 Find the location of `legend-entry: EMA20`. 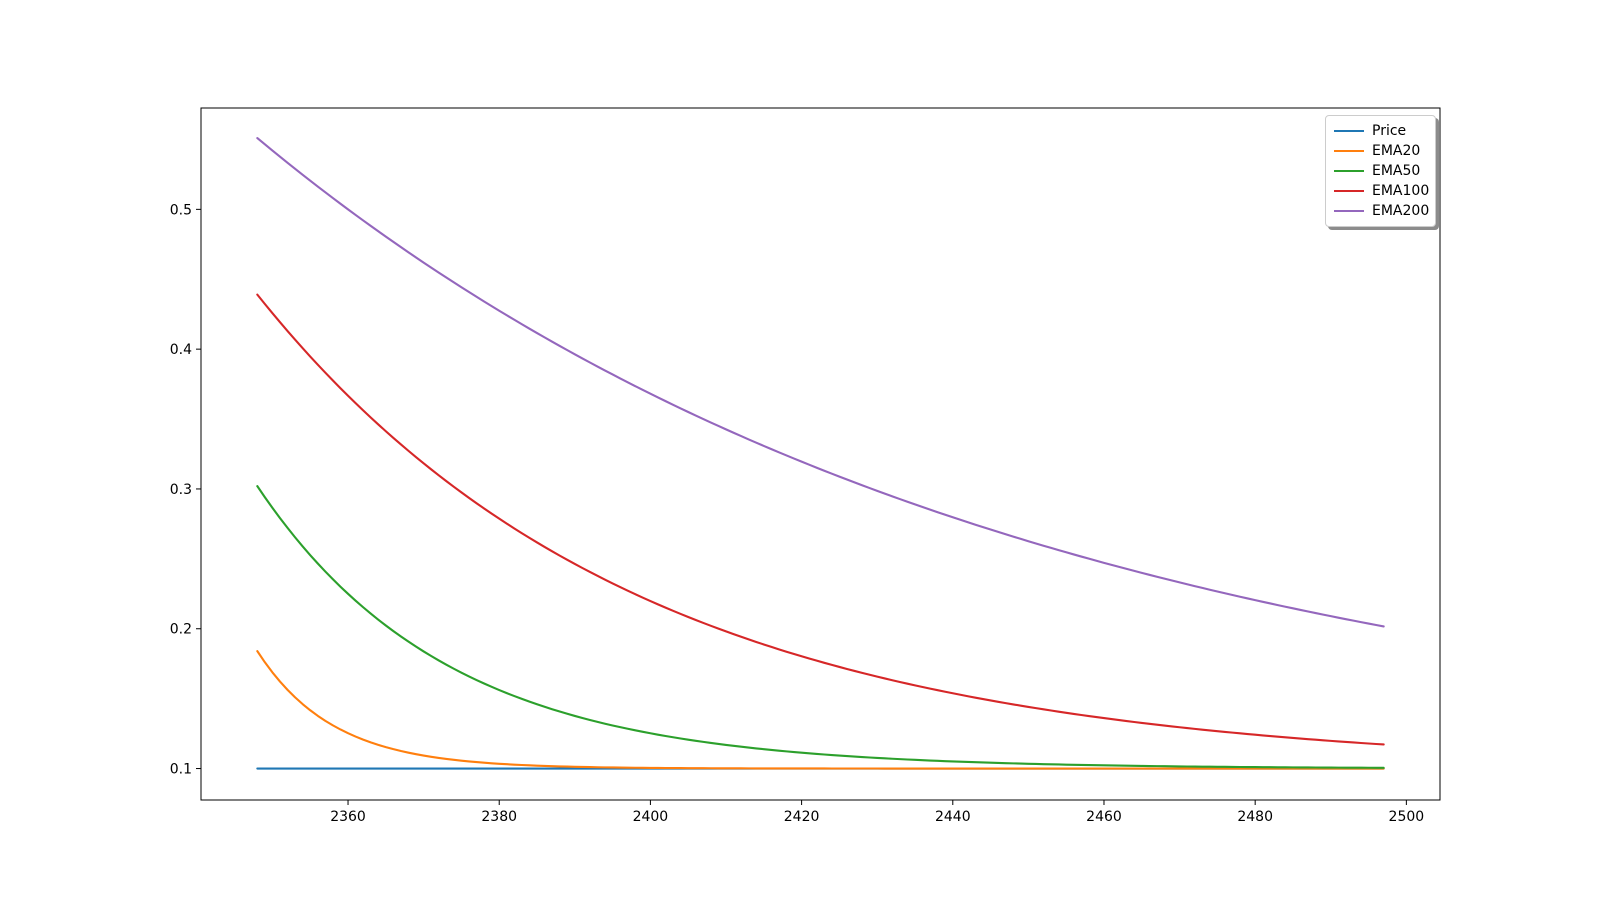

legend-entry: EMA20 is located at coordinates (1380, 151).